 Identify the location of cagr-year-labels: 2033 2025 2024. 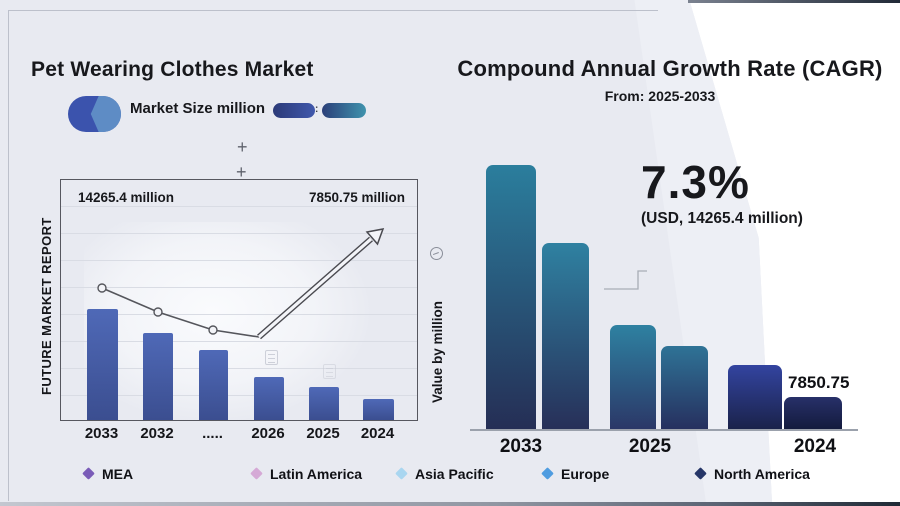
(665, 447).